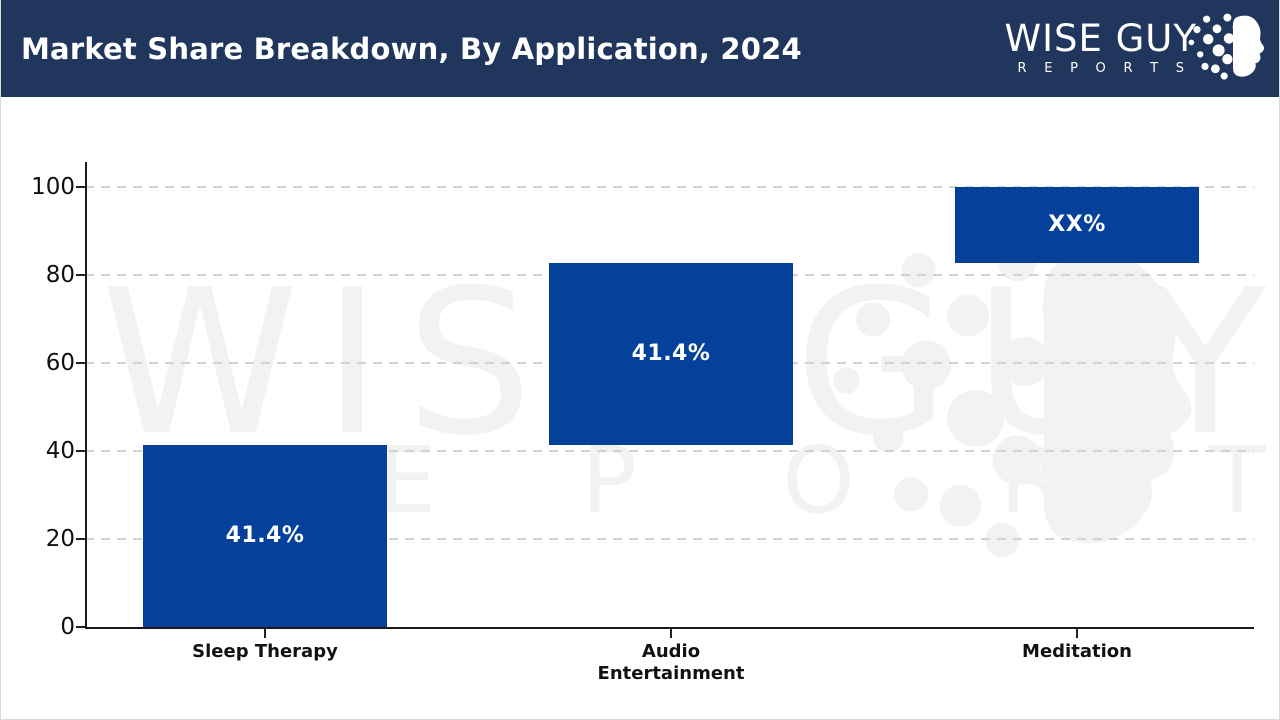  What do you see at coordinates (60, 451) in the screenshot?
I see `y-tick-label: 40` at bounding box center [60, 451].